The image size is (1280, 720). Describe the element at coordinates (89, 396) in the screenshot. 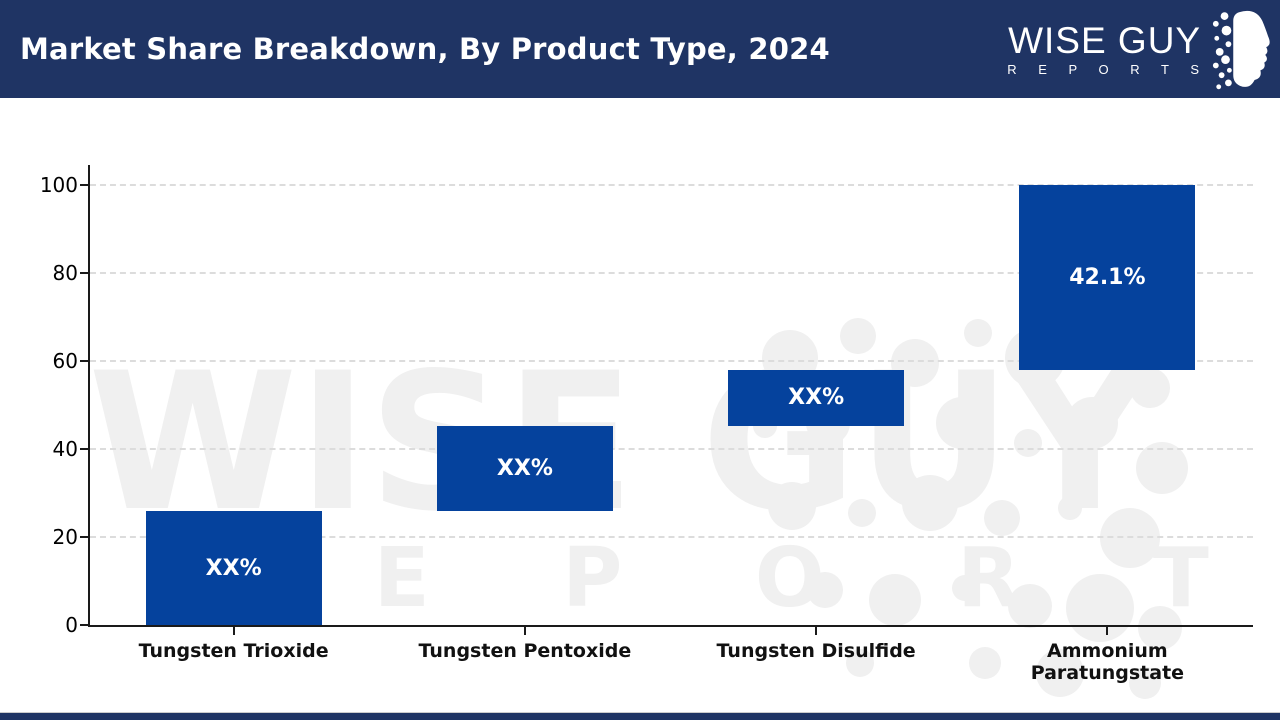

I see `y-axis-line` at that location.